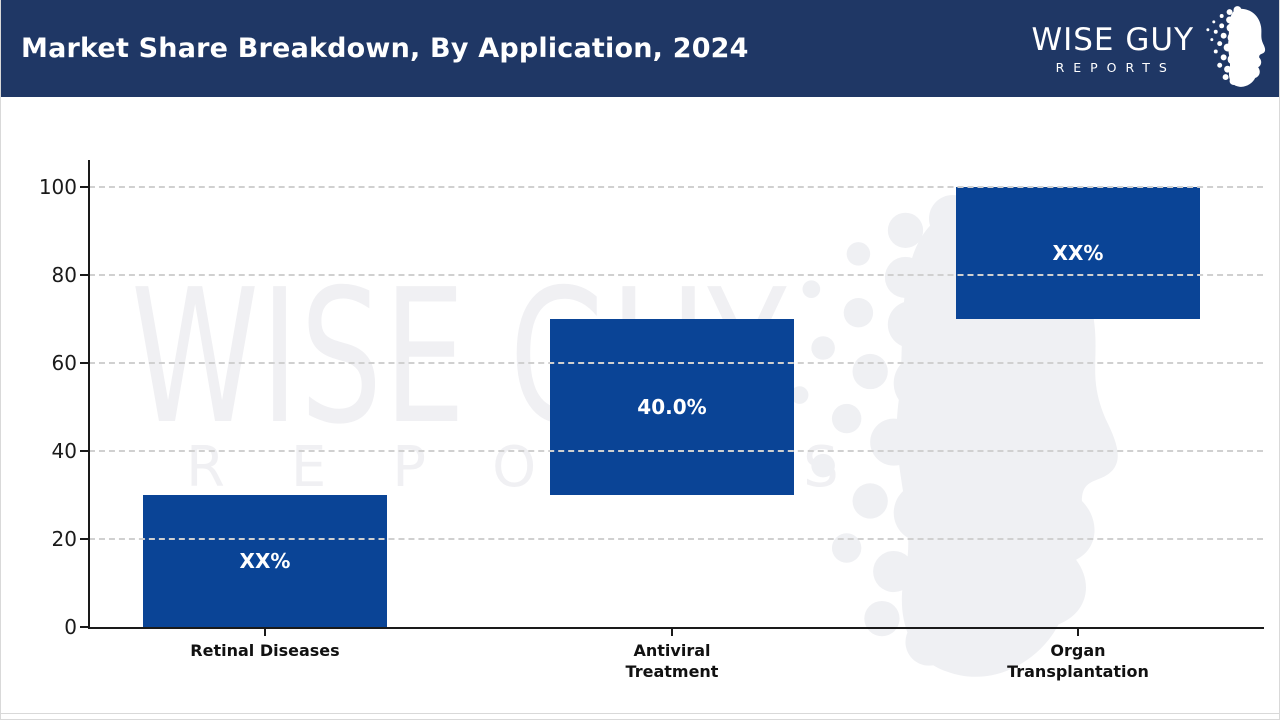  I want to click on bar-retinal-diseases: XX%, so click(265, 561).